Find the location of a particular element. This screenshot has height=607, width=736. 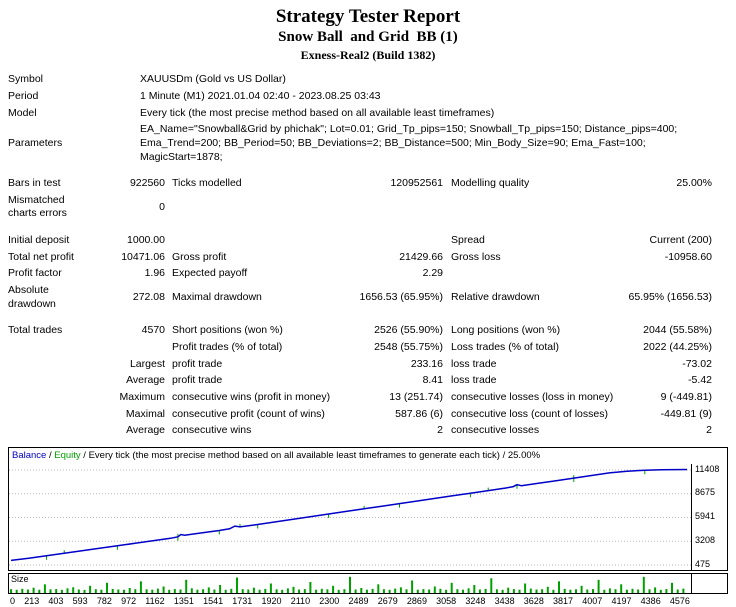

value-mismatched-charts-errors: 0 is located at coordinates (162, 206).